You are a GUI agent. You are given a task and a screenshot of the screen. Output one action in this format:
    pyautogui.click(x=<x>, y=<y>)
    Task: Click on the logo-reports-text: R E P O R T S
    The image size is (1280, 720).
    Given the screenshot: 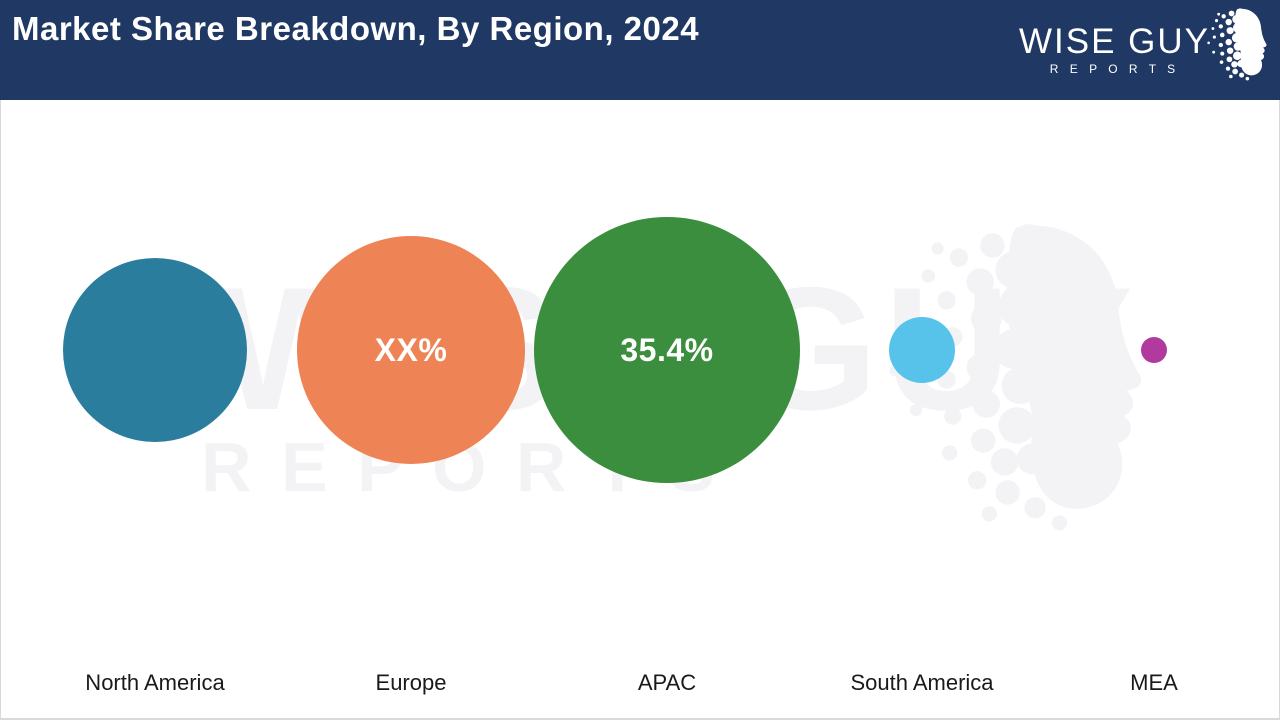 What is the action you would take?
    pyautogui.click(x=1114, y=69)
    